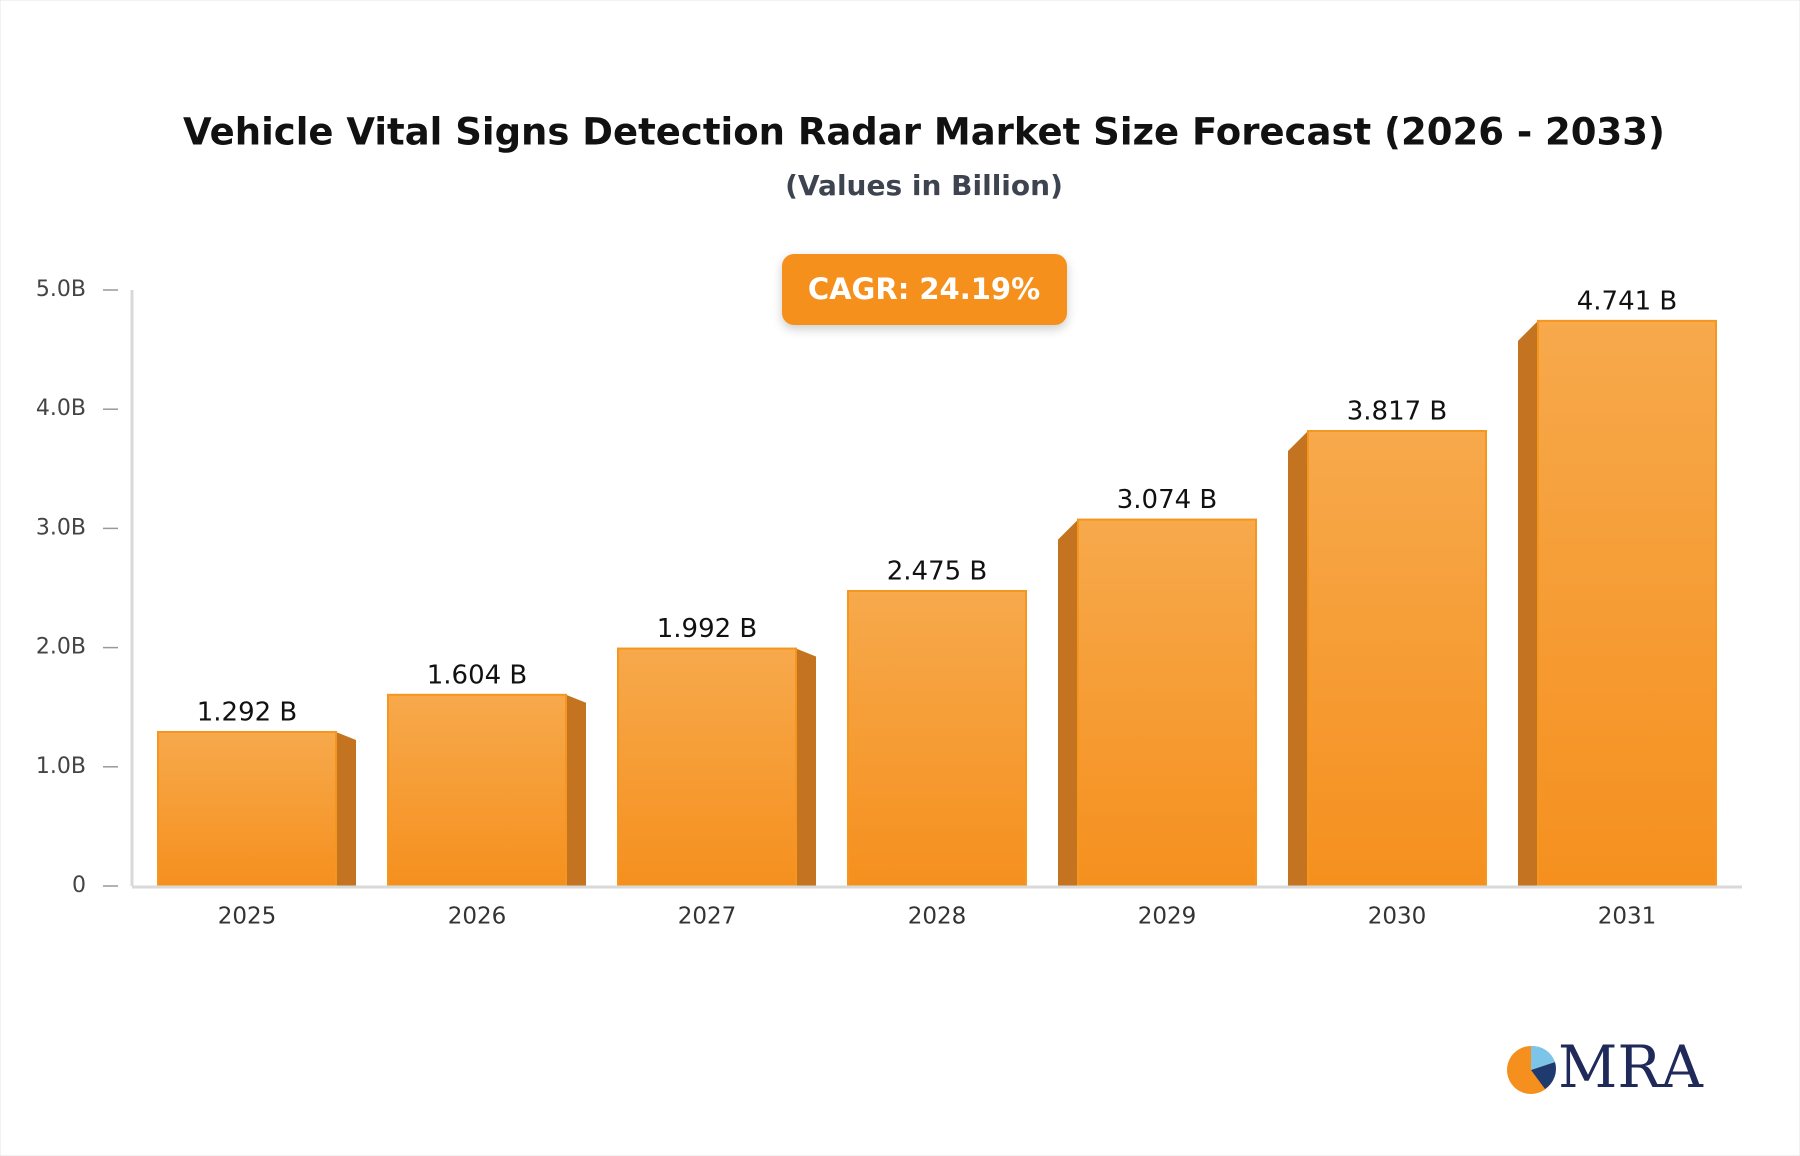 The width and height of the screenshot is (1800, 1156). Describe the element at coordinates (61, 766) in the screenshot. I see `y-tick-label: 1.0B` at that location.